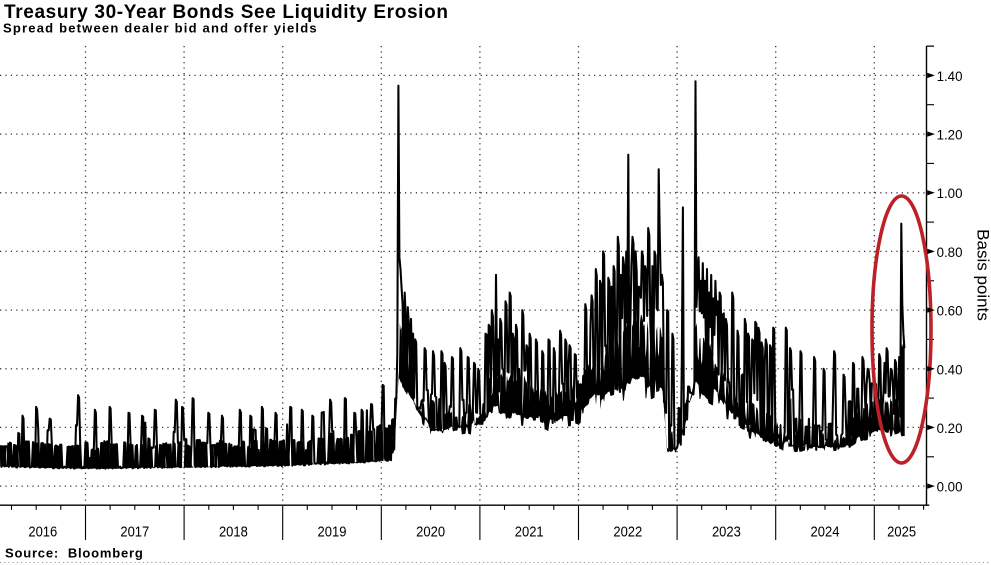  Describe the element at coordinates (42, 531) in the screenshot. I see `svg-text: 2016` at that location.